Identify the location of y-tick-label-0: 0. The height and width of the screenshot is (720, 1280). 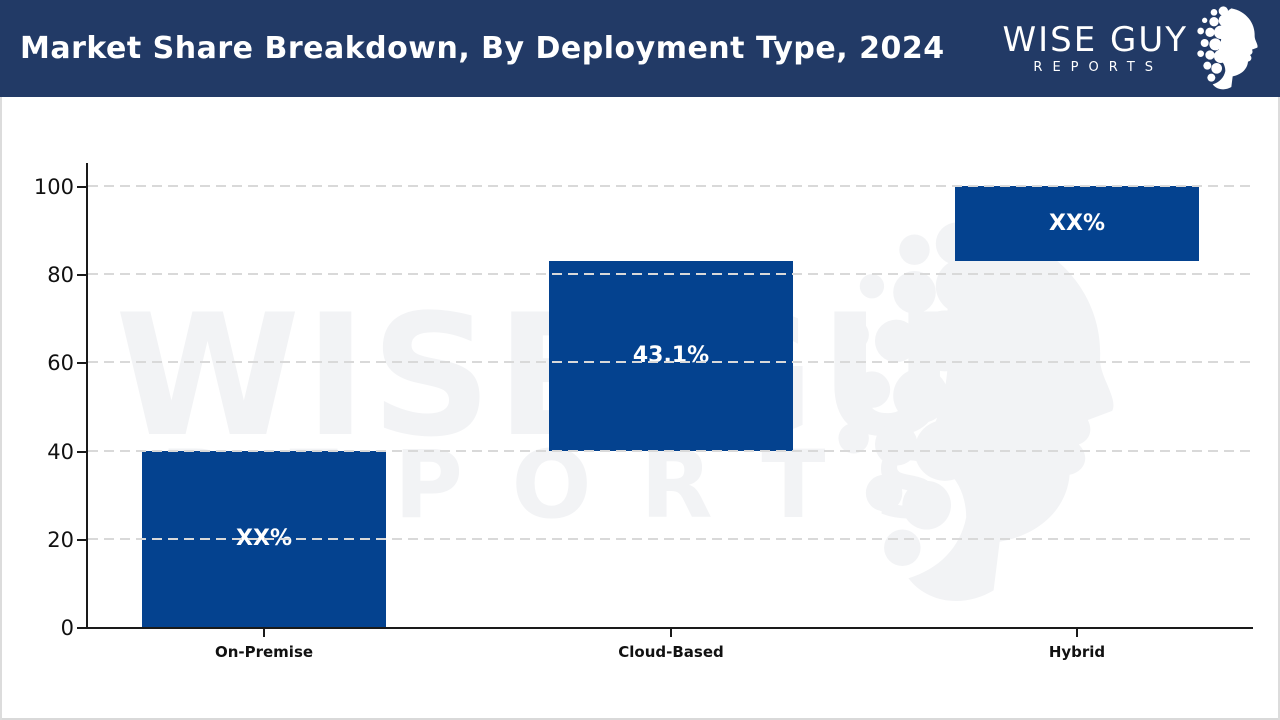
(67, 628).